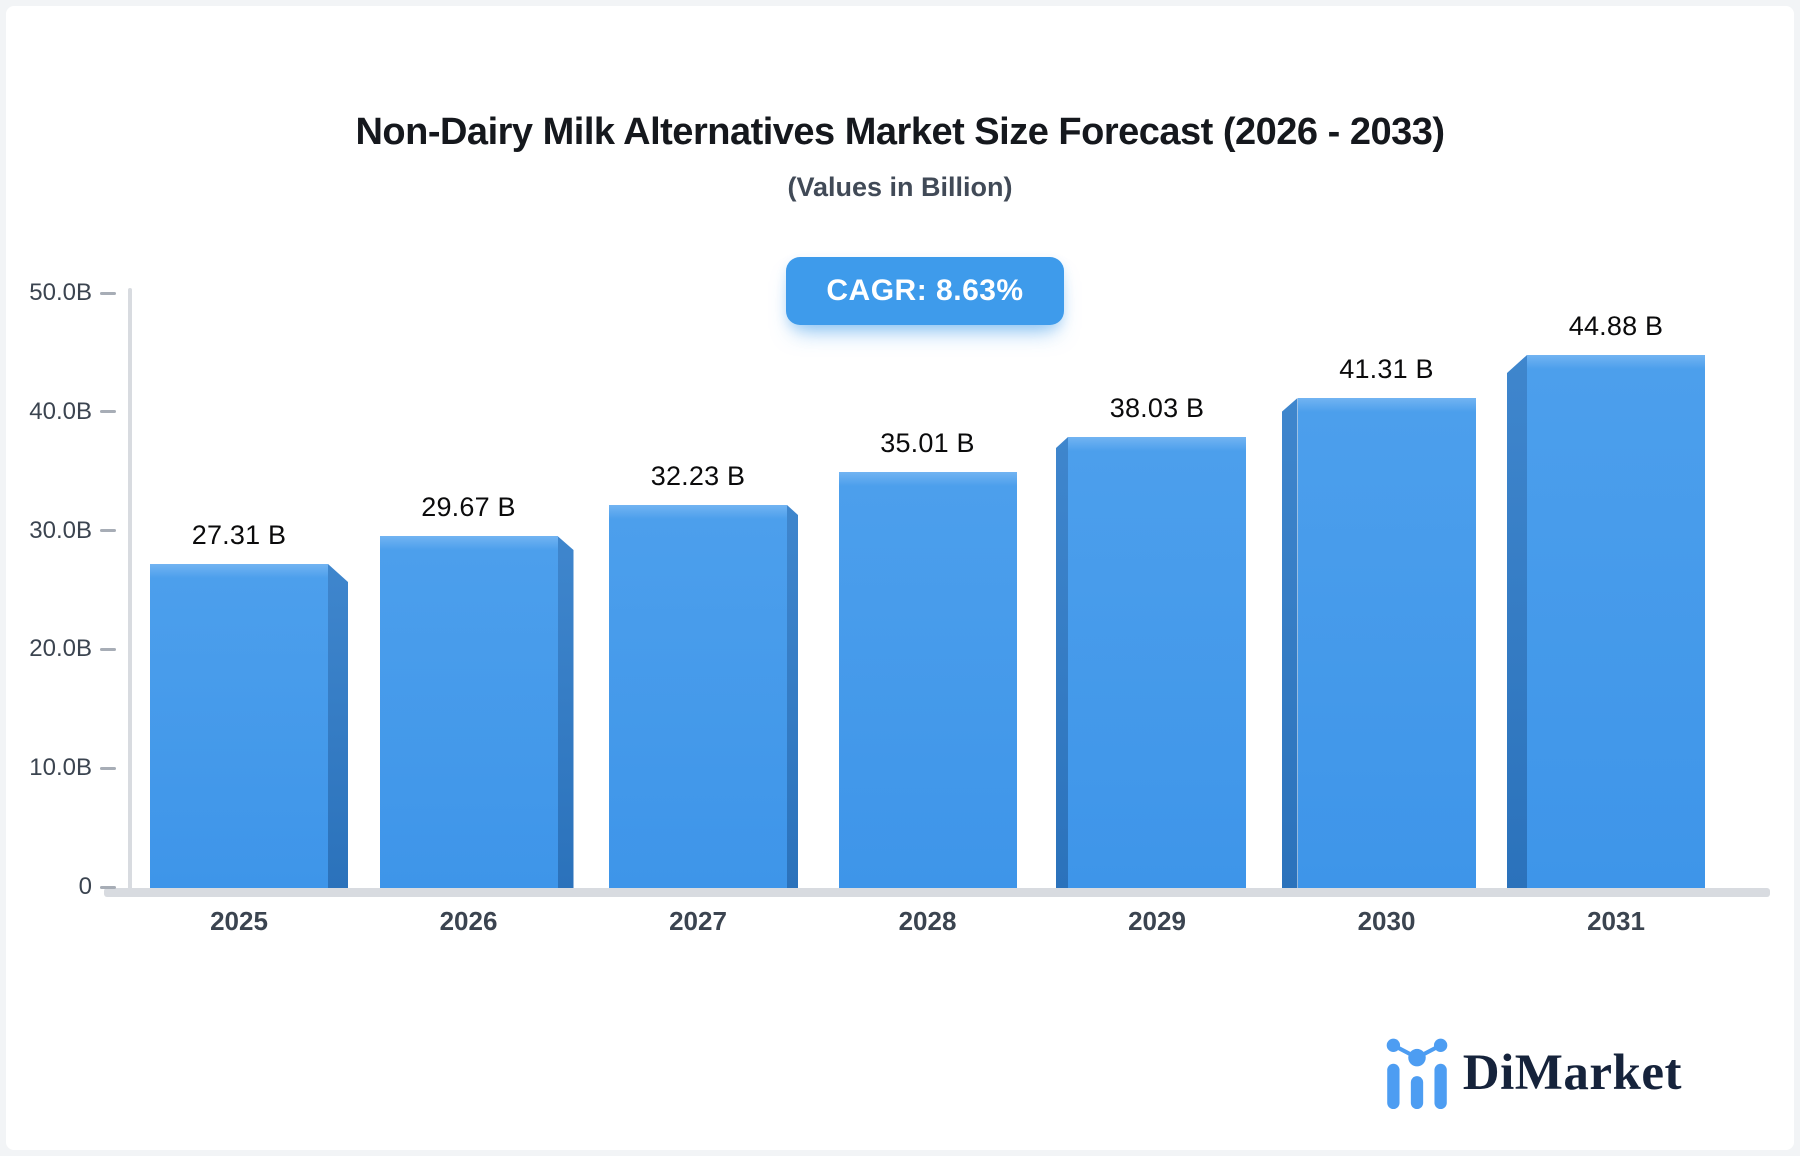 The image size is (1800, 1156). What do you see at coordinates (900, 187) in the screenshot?
I see `chart-subtitle: (Values in Billion)` at bounding box center [900, 187].